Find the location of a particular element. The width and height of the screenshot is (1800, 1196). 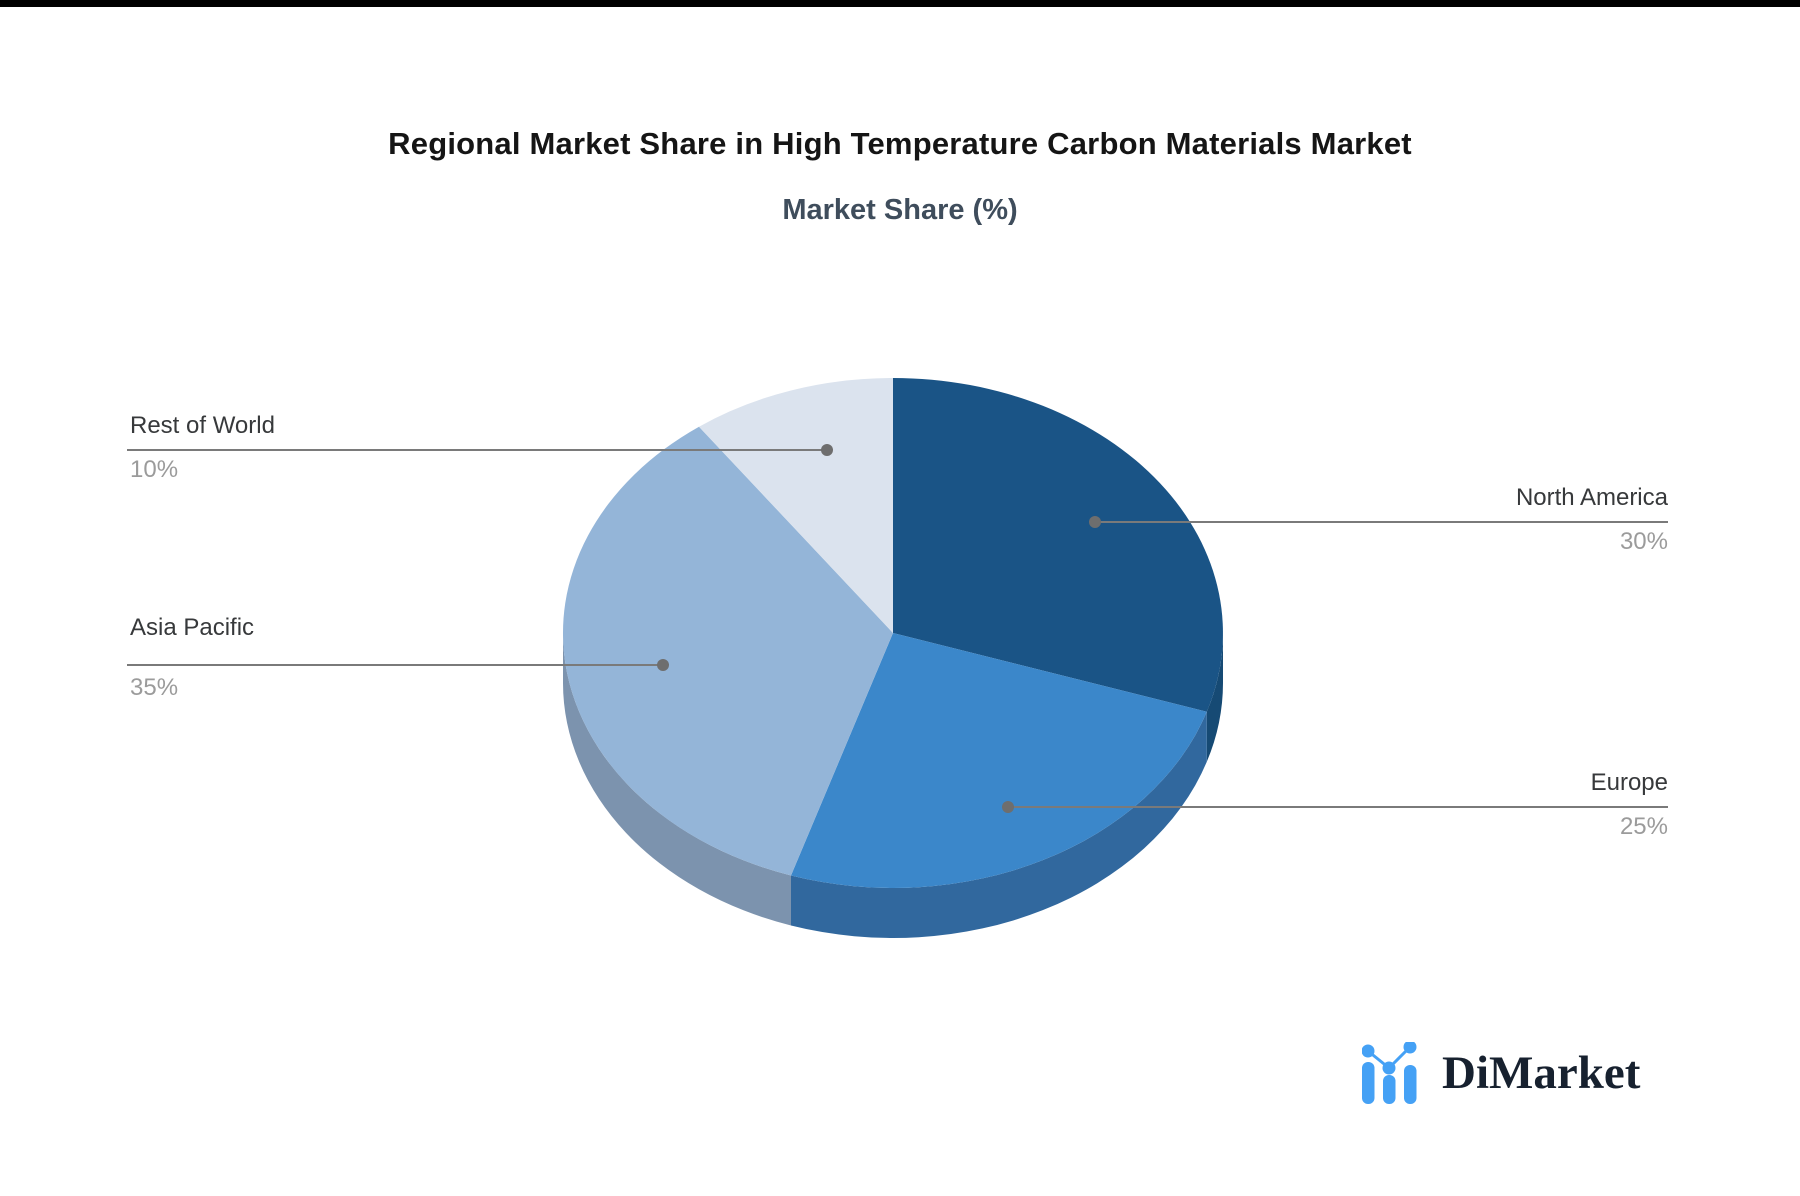

label-europe: Europe is located at coordinates (1629, 782).